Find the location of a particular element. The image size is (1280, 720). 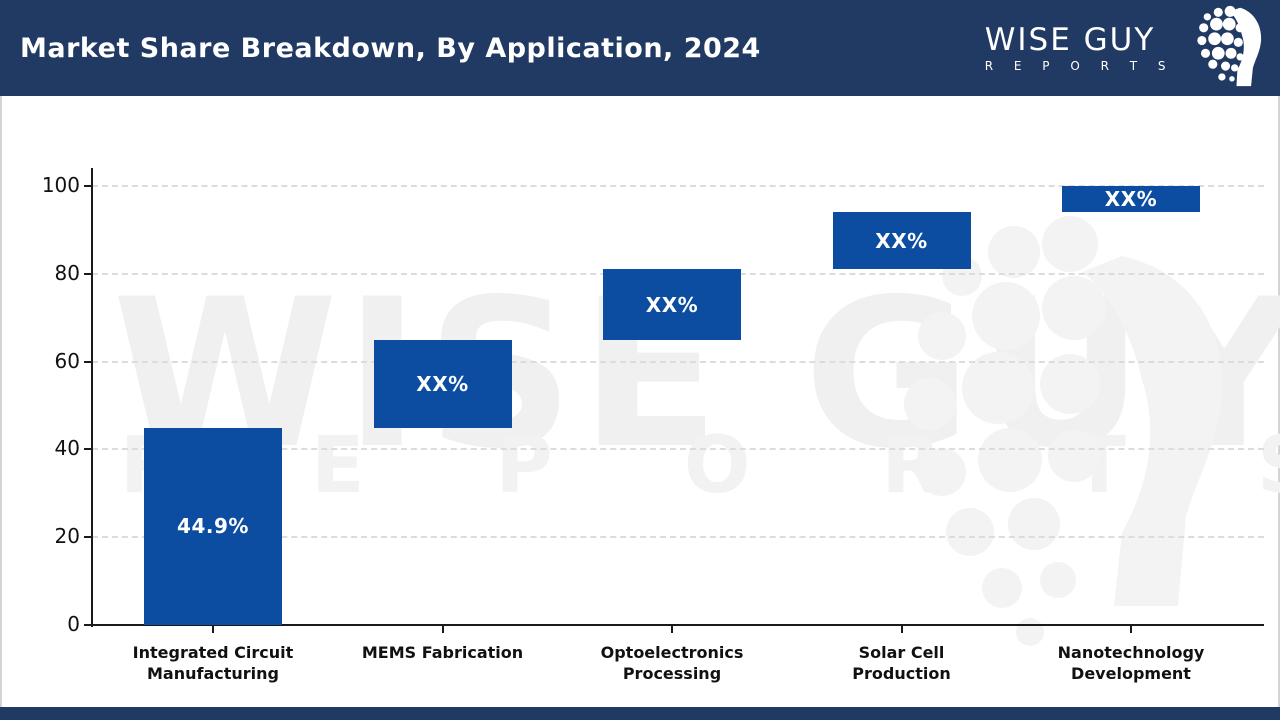

category-label: Nanotechnology Development is located at coordinates (1131, 663).